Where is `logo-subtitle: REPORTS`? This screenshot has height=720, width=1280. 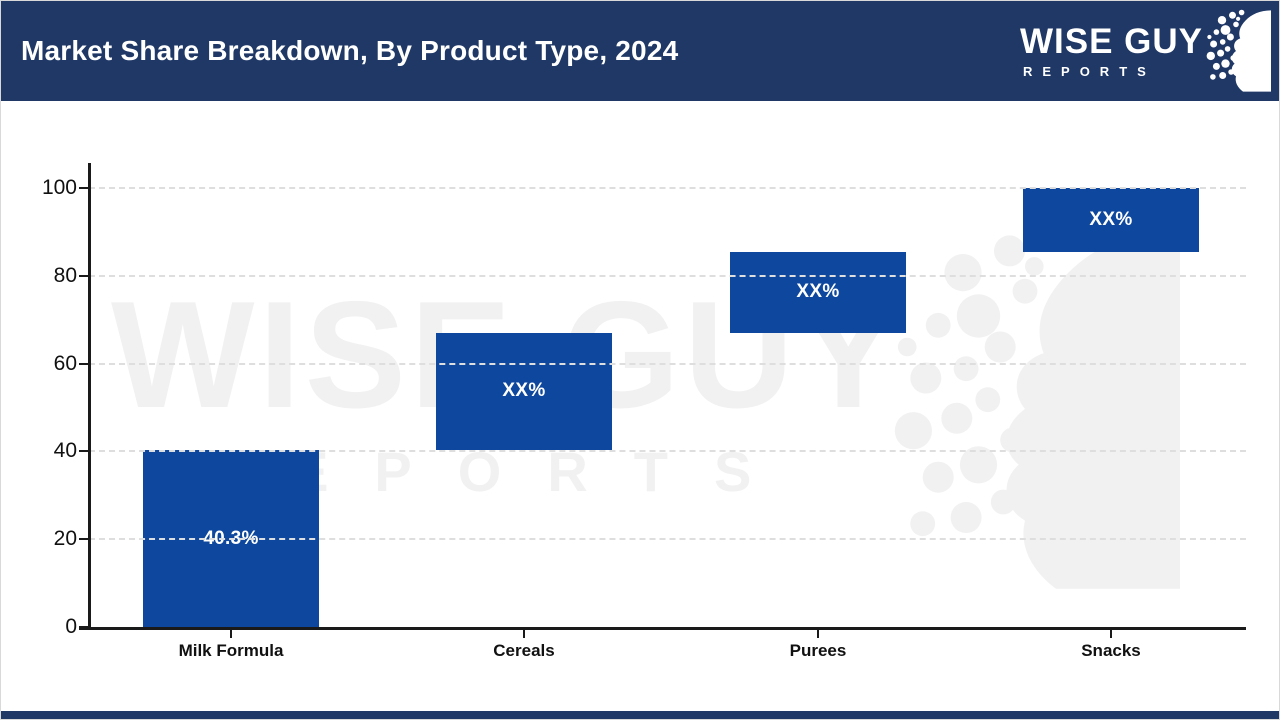
logo-subtitle: REPORTS is located at coordinates (1089, 71).